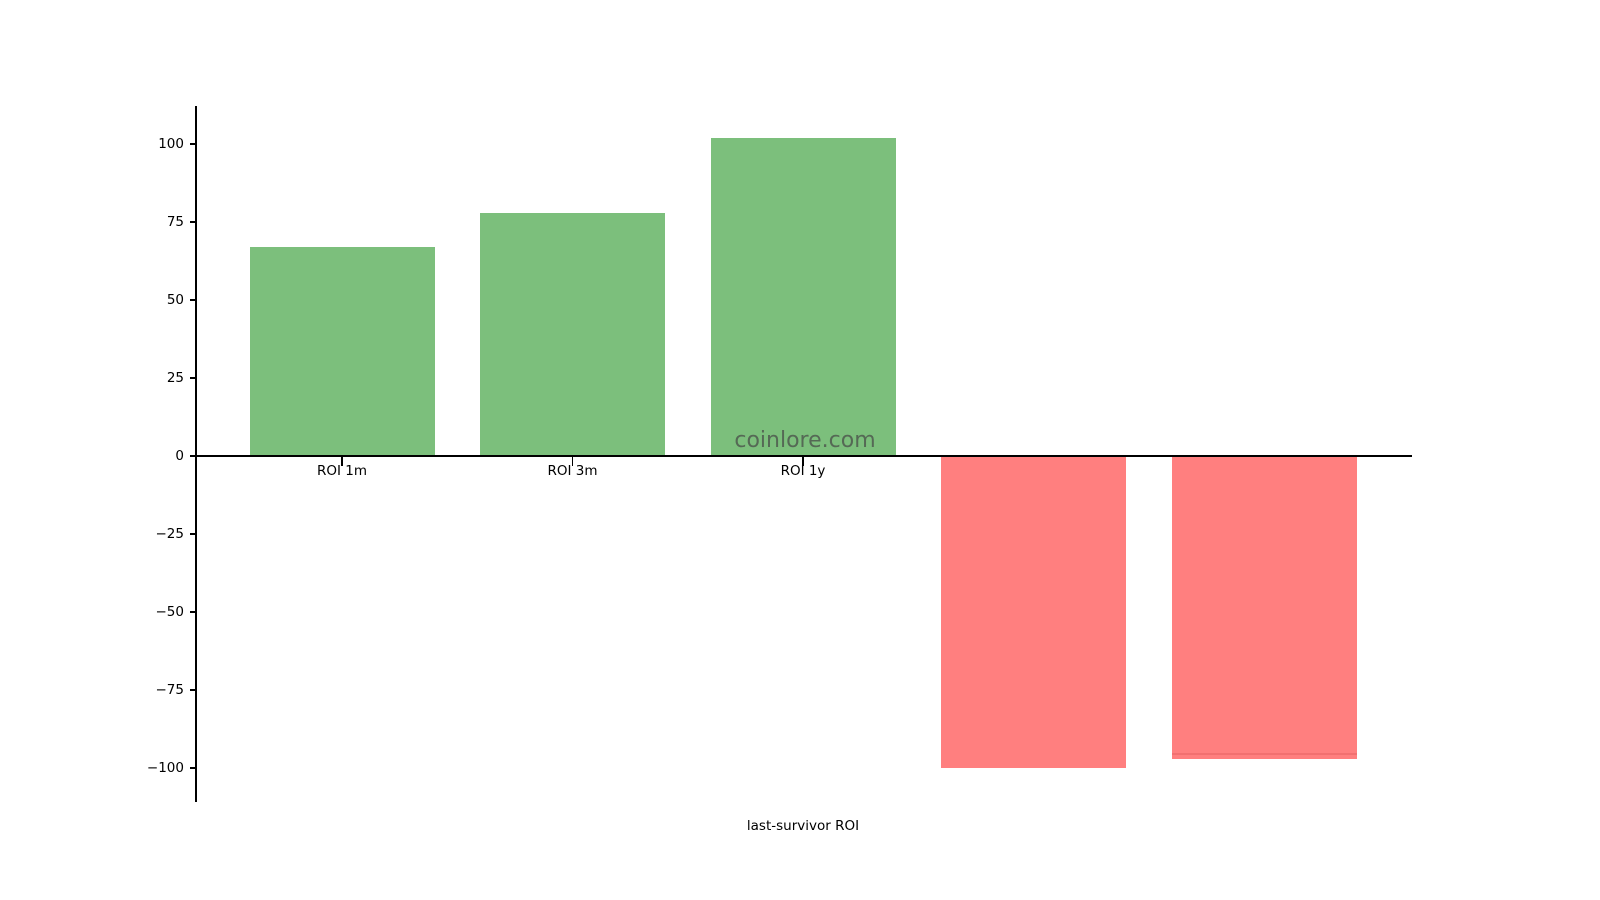 This screenshot has height=900, width=1600. I want to click on y-tick-label-100: 100, so click(171, 144).